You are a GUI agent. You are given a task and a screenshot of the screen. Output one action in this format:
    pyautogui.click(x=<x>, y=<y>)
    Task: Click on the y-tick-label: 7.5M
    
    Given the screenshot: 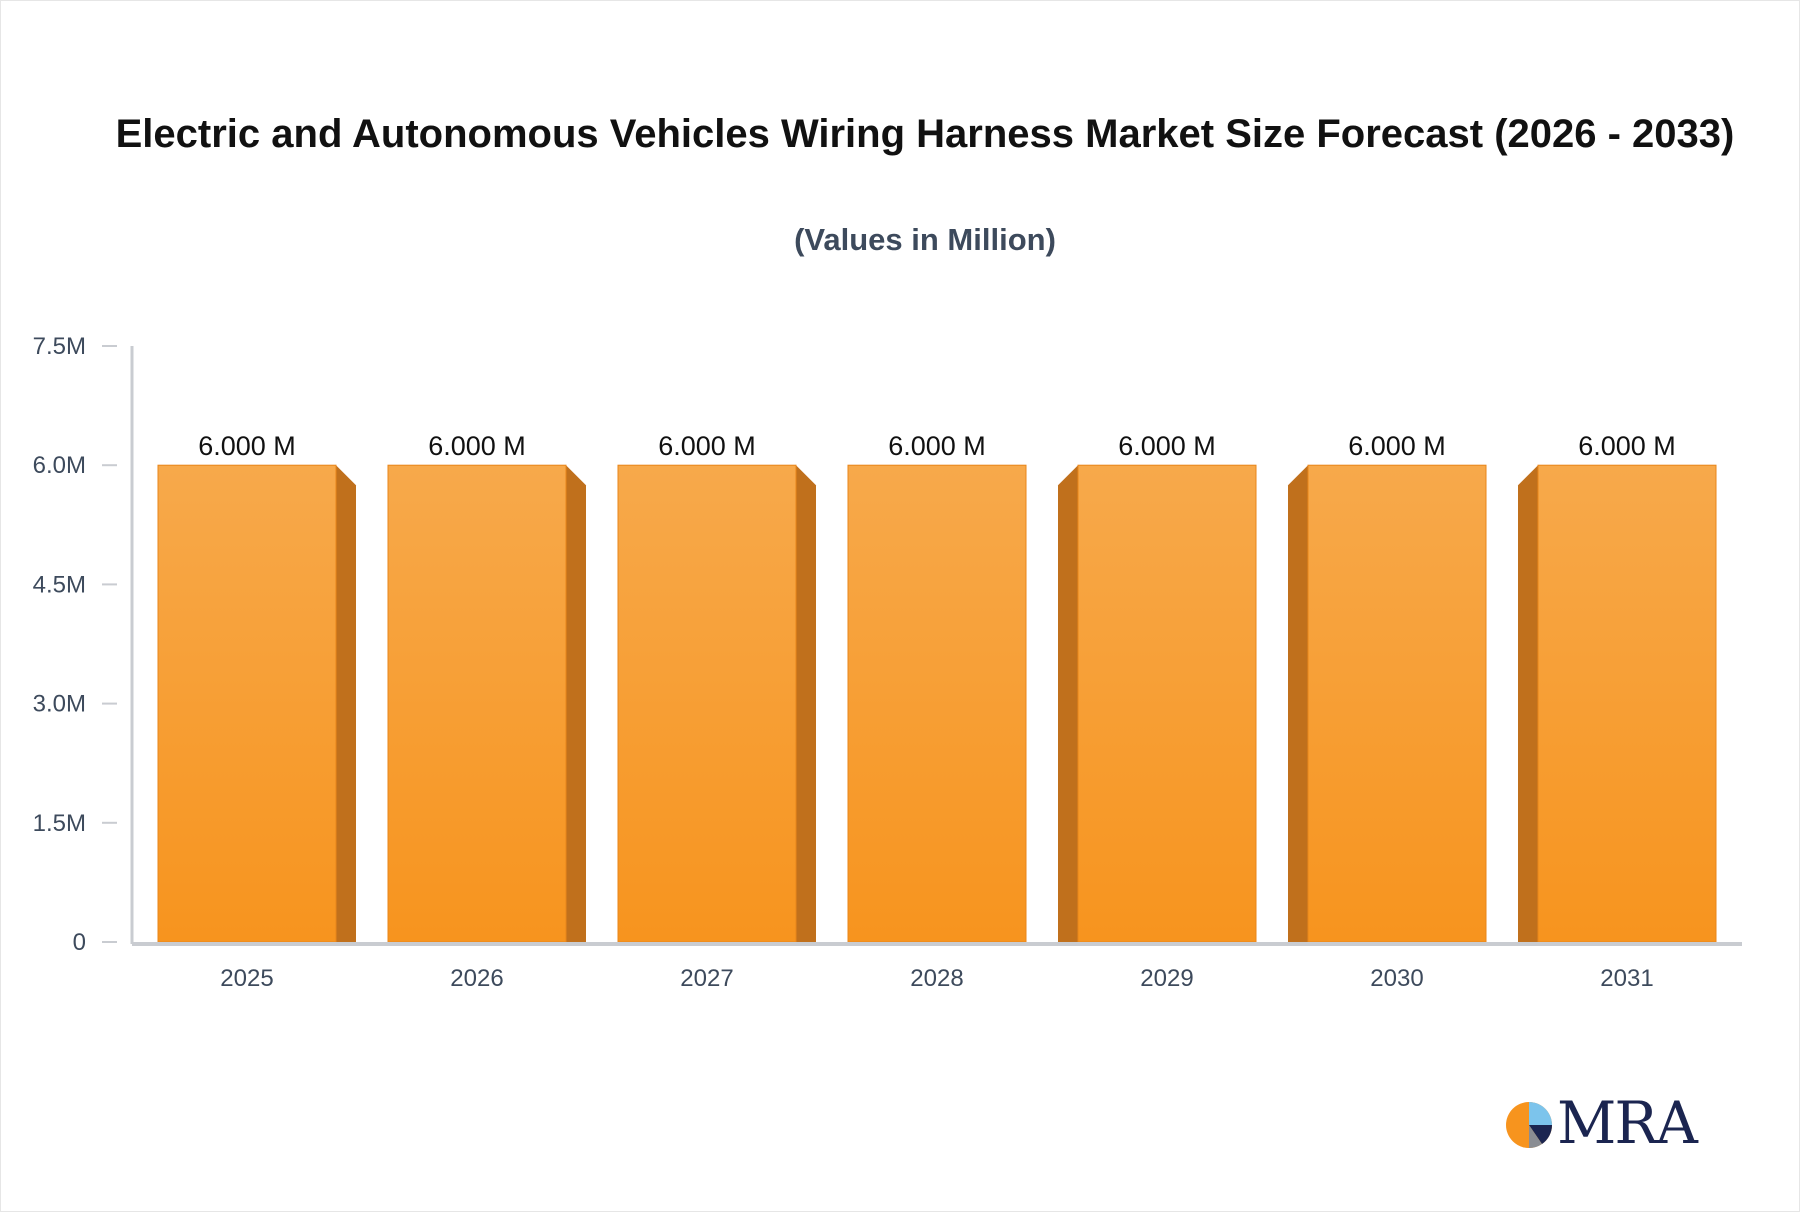 What is the action you would take?
    pyautogui.click(x=59, y=346)
    